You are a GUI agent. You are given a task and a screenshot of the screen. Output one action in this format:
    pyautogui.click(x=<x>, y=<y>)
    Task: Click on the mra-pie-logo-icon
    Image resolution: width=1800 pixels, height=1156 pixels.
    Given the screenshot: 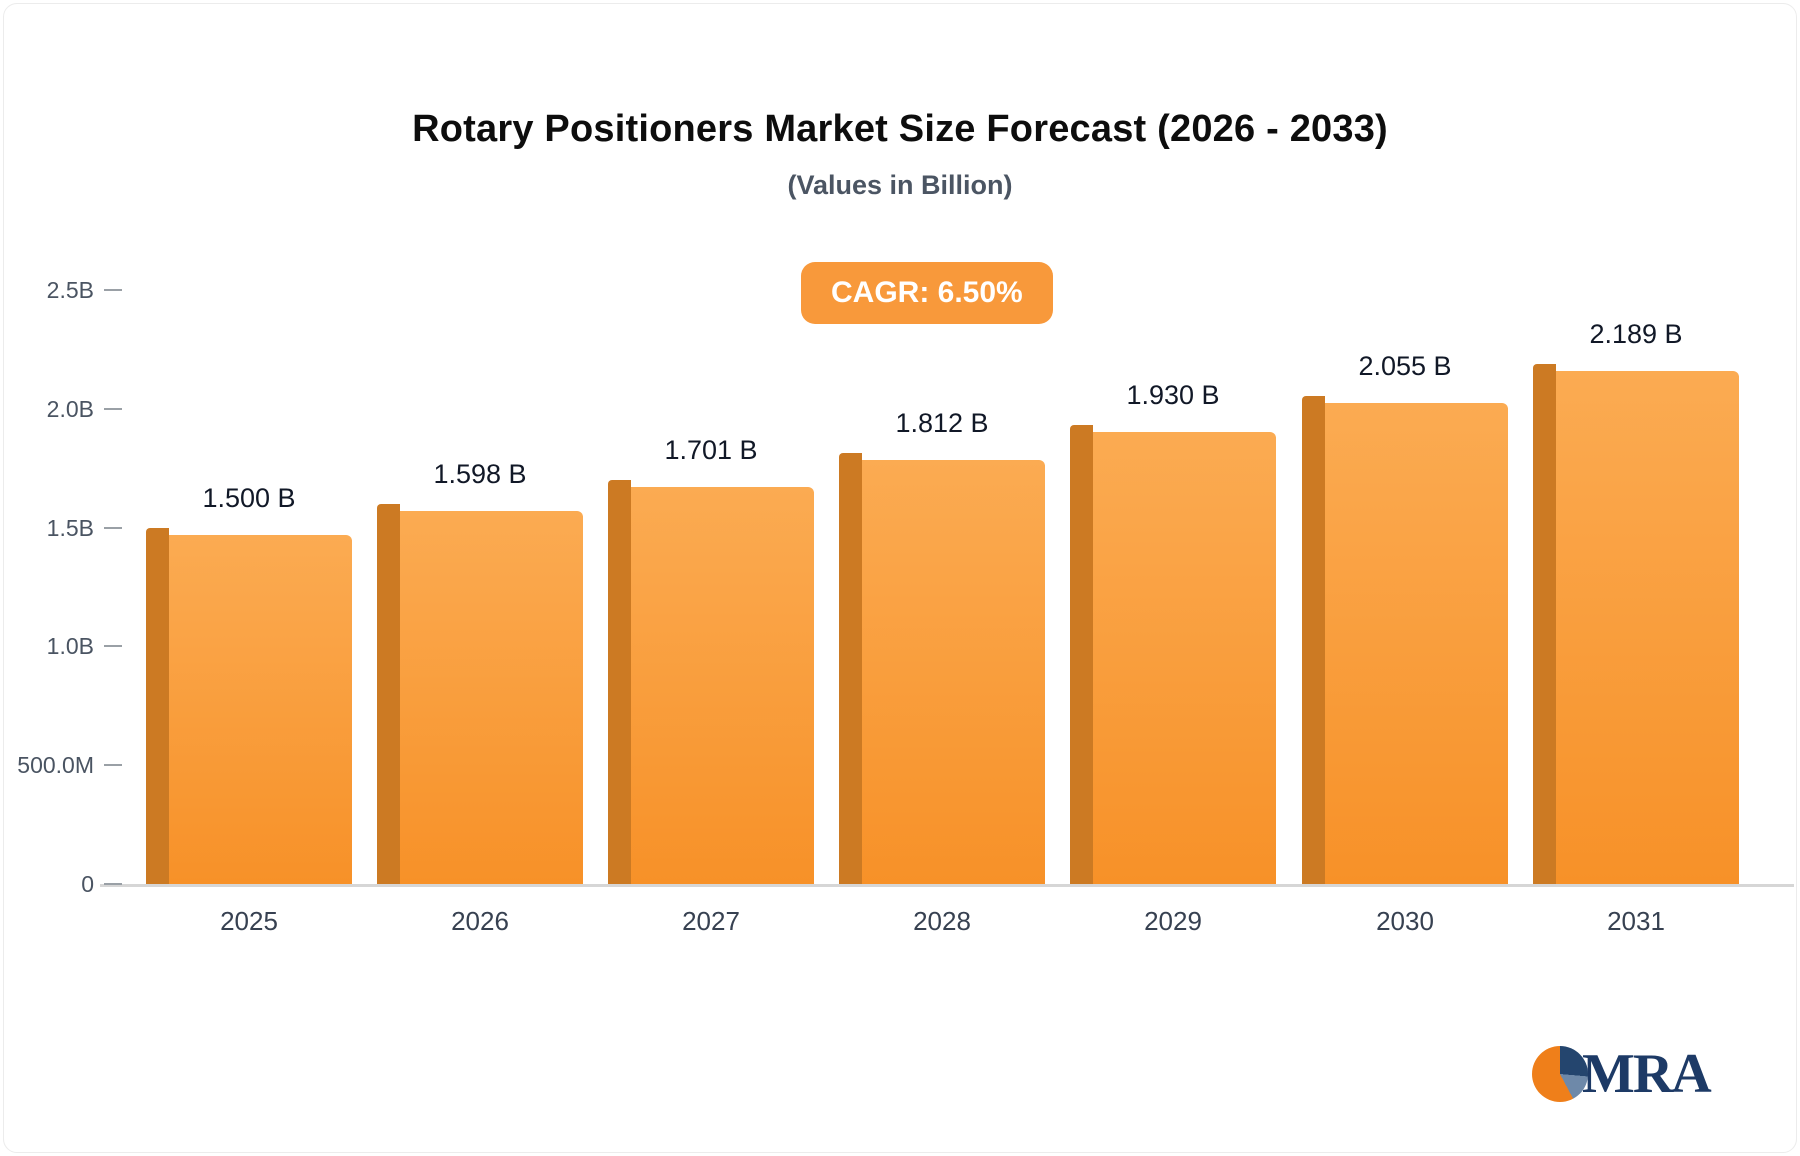 What is the action you would take?
    pyautogui.click(x=1560, y=1074)
    